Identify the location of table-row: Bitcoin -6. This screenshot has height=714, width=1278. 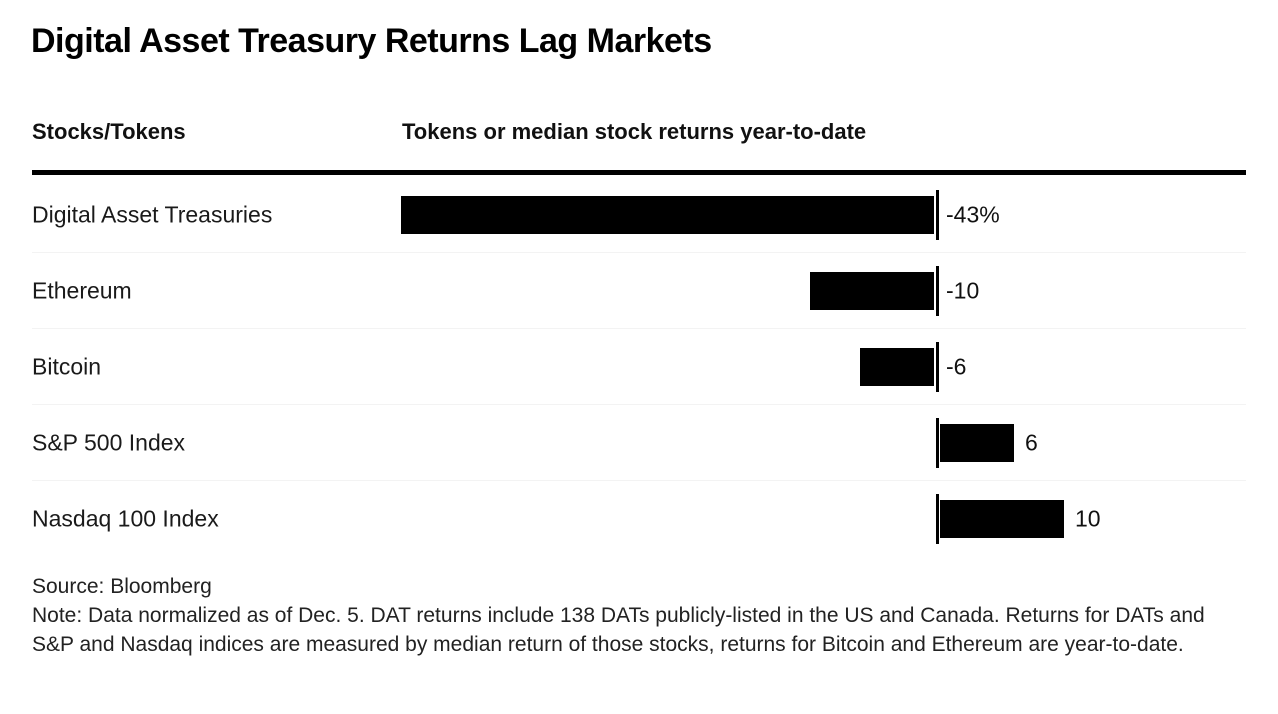
(639, 367).